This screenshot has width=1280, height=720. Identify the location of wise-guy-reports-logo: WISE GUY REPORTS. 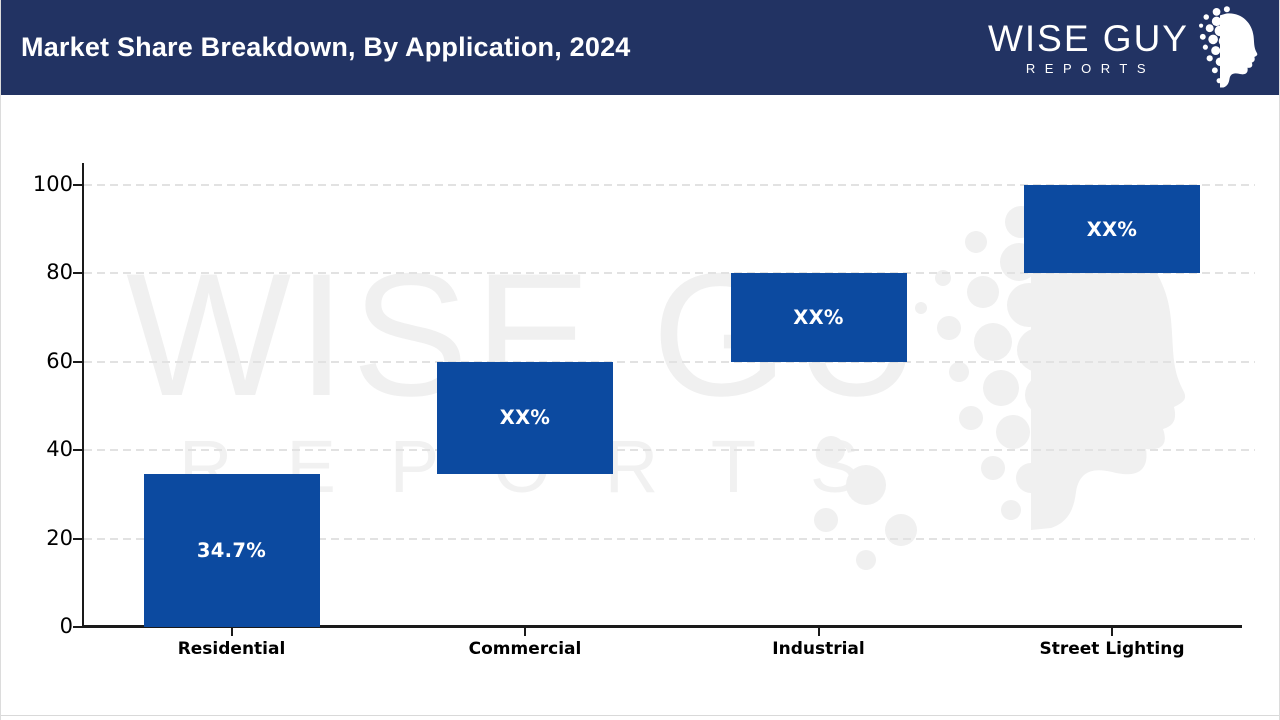
(1125, 48).